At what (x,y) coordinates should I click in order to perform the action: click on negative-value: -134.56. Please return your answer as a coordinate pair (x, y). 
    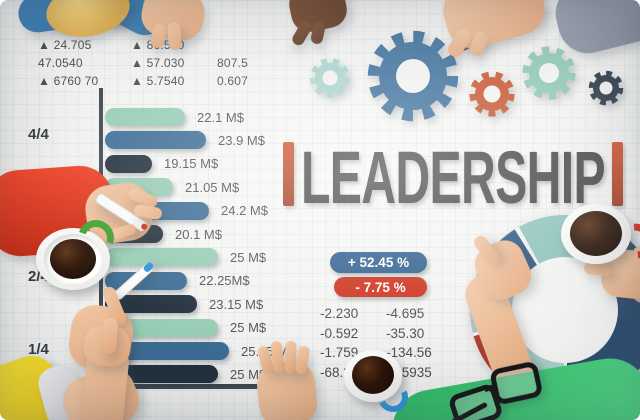
    Looking at the image, I should click on (409, 352).